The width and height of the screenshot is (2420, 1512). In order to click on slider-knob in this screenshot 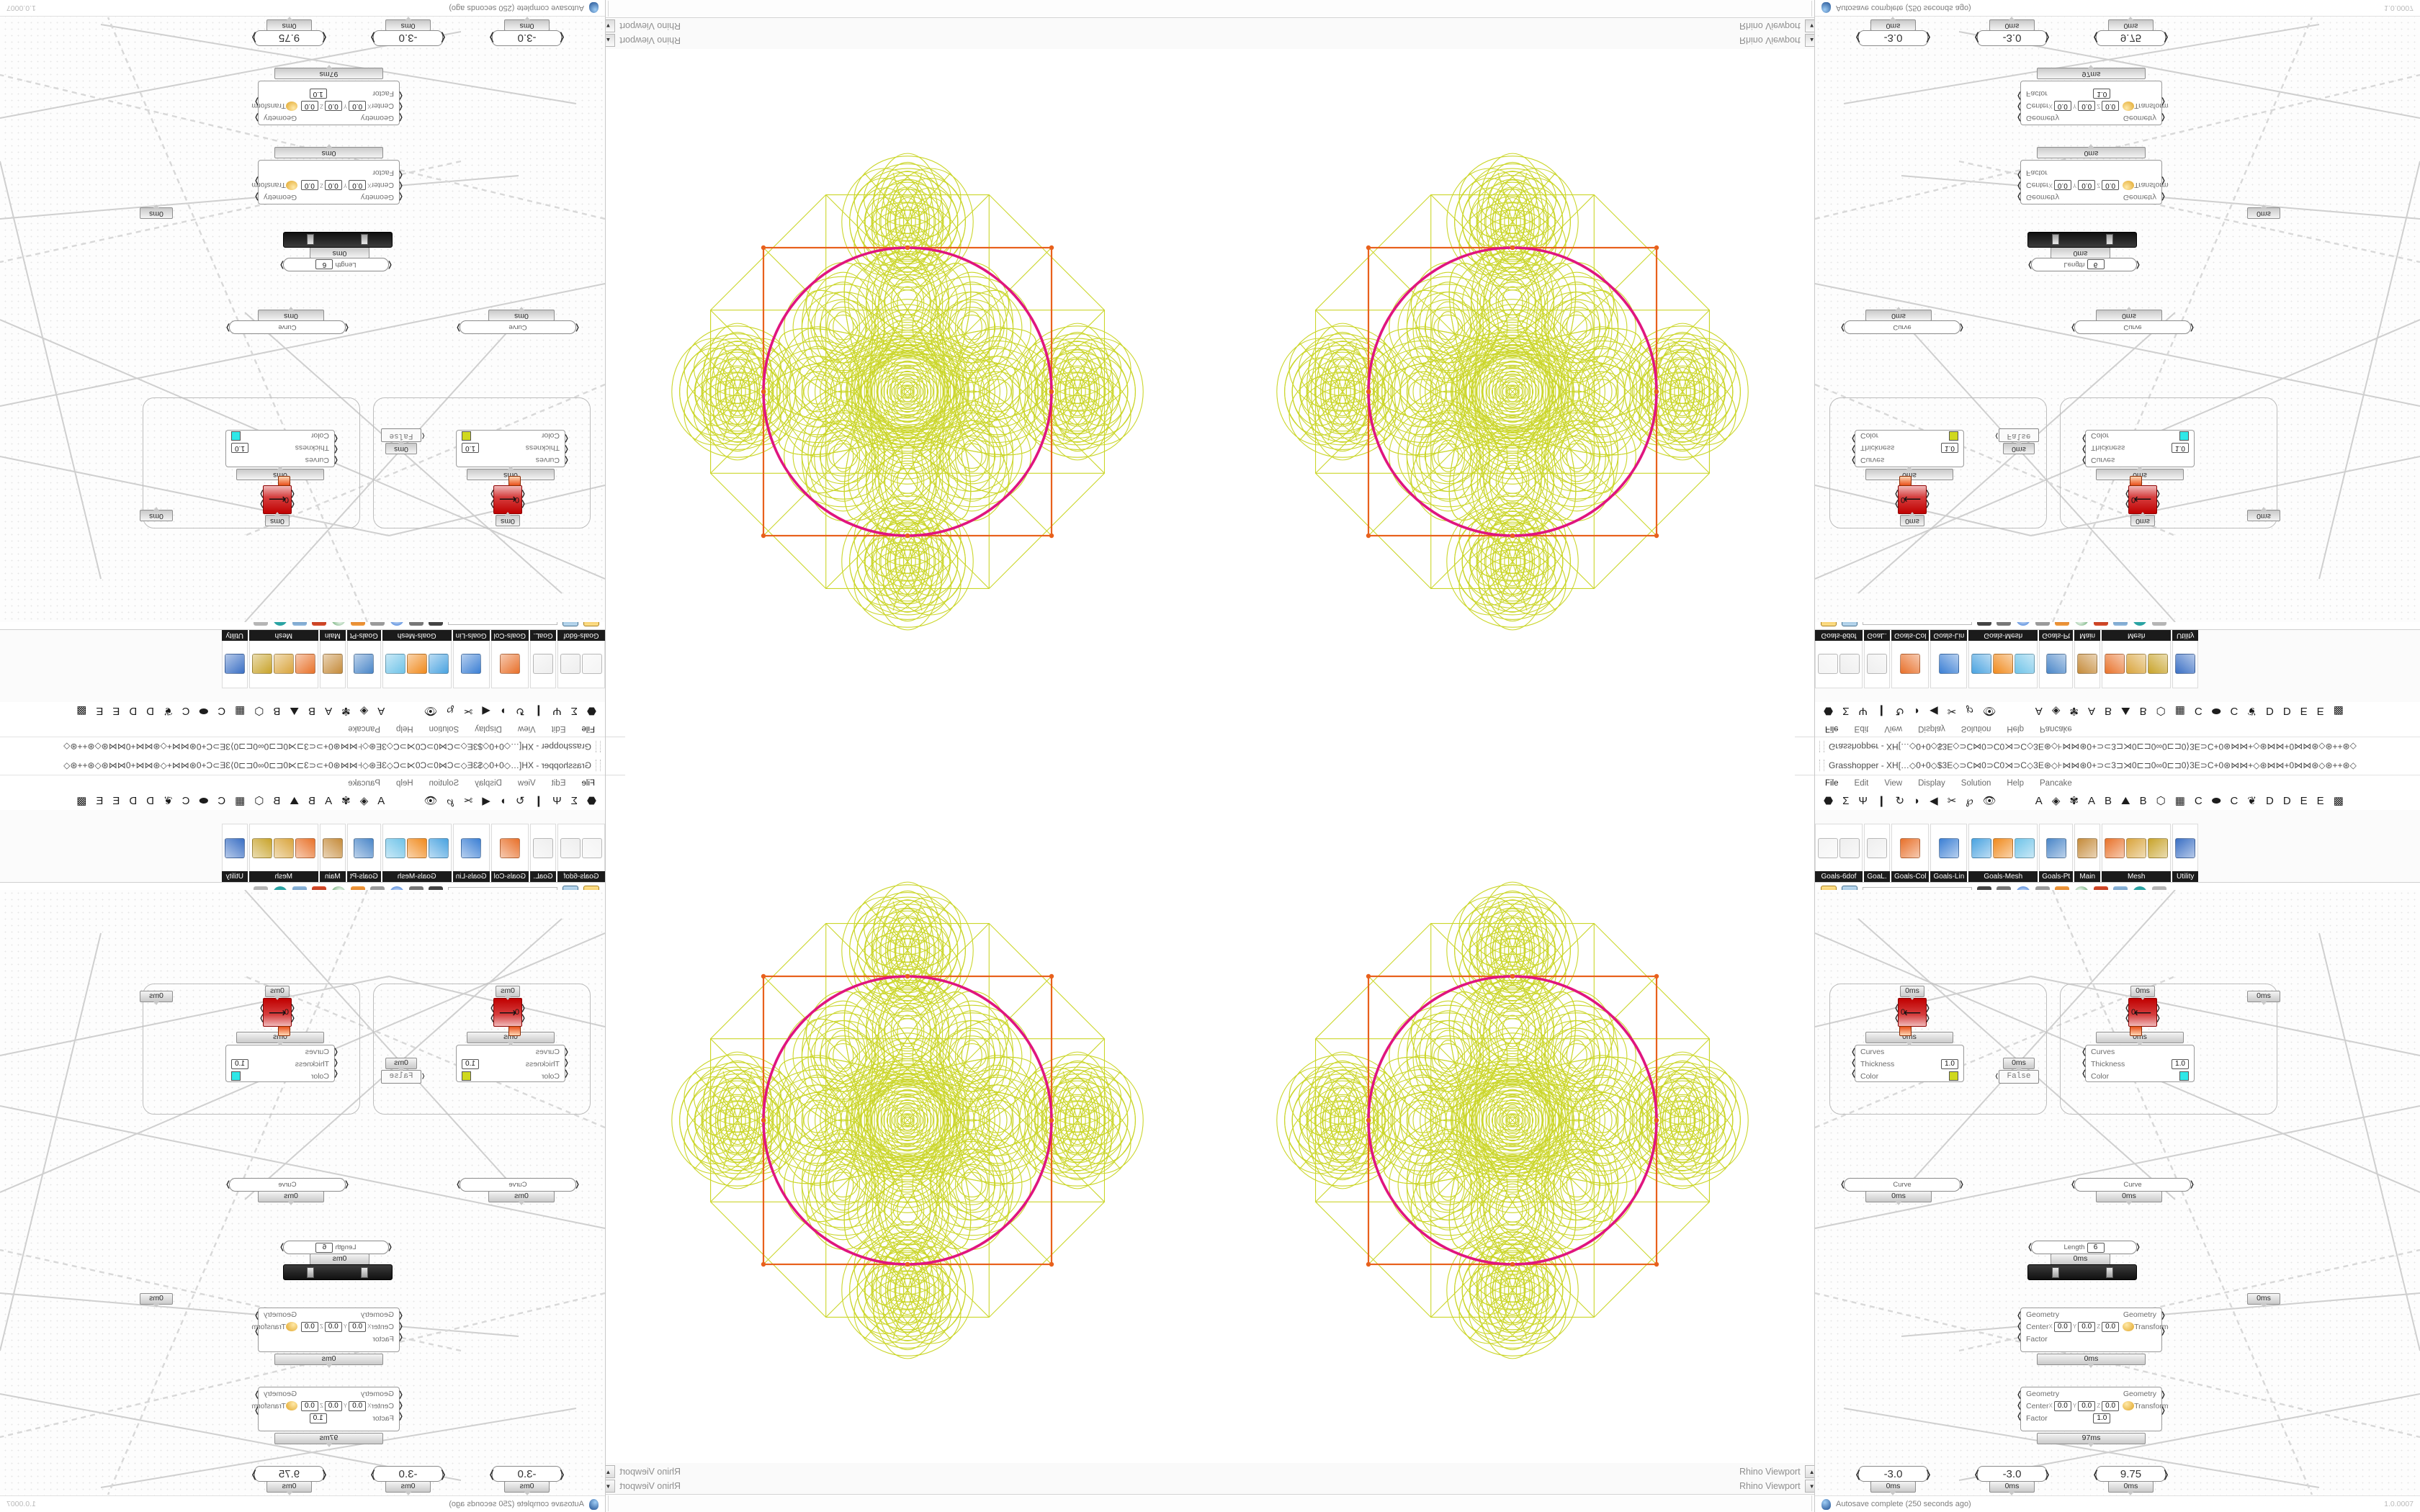, I will do `click(365, 1272)`.